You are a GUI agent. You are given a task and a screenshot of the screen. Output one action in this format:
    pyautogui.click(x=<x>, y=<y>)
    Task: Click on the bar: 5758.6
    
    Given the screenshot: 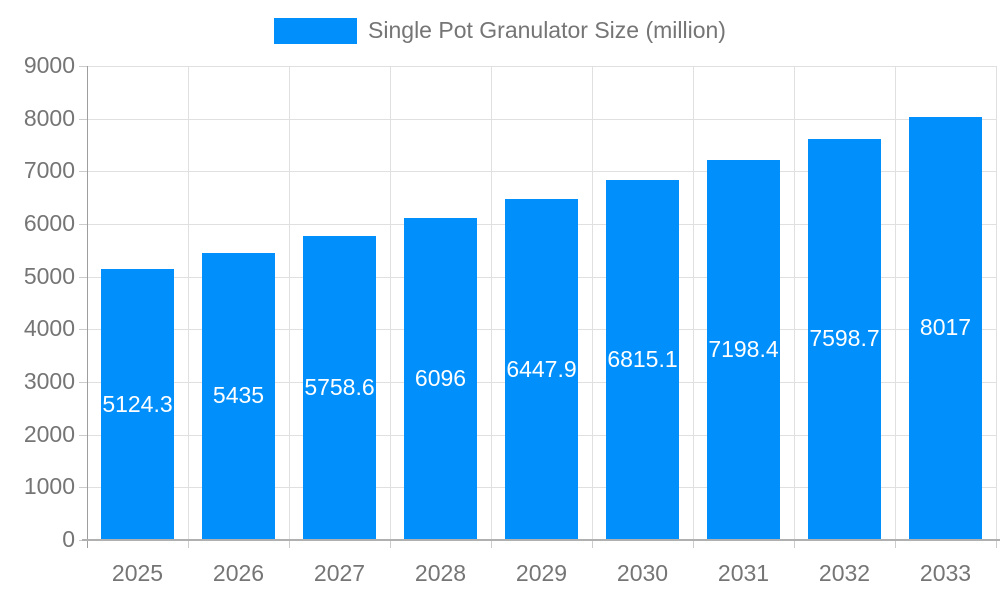 What is the action you would take?
    pyautogui.click(x=339, y=387)
    